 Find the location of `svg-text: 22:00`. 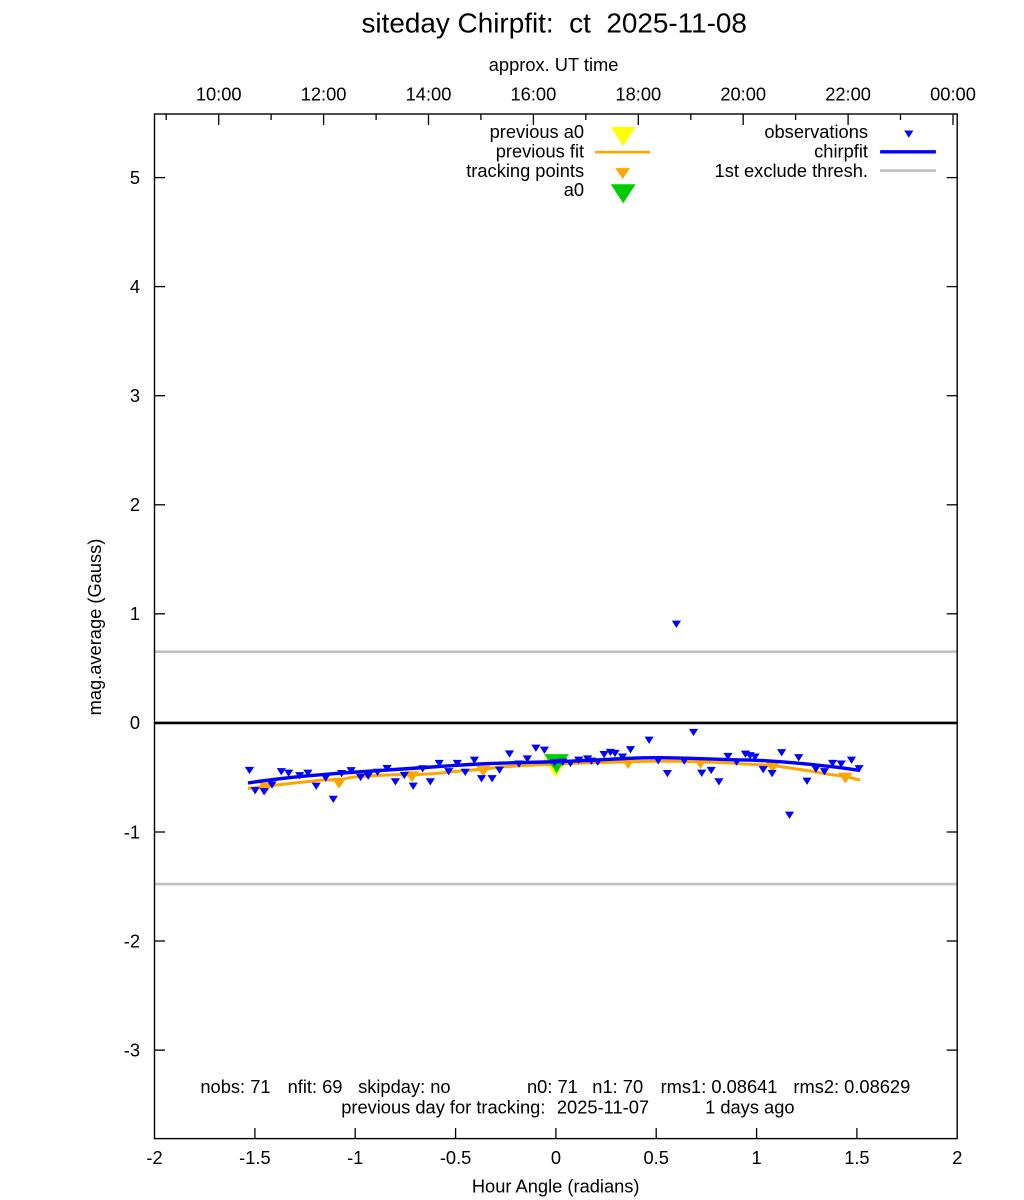

svg-text: 22:00 is located at coordinates (848, 93).